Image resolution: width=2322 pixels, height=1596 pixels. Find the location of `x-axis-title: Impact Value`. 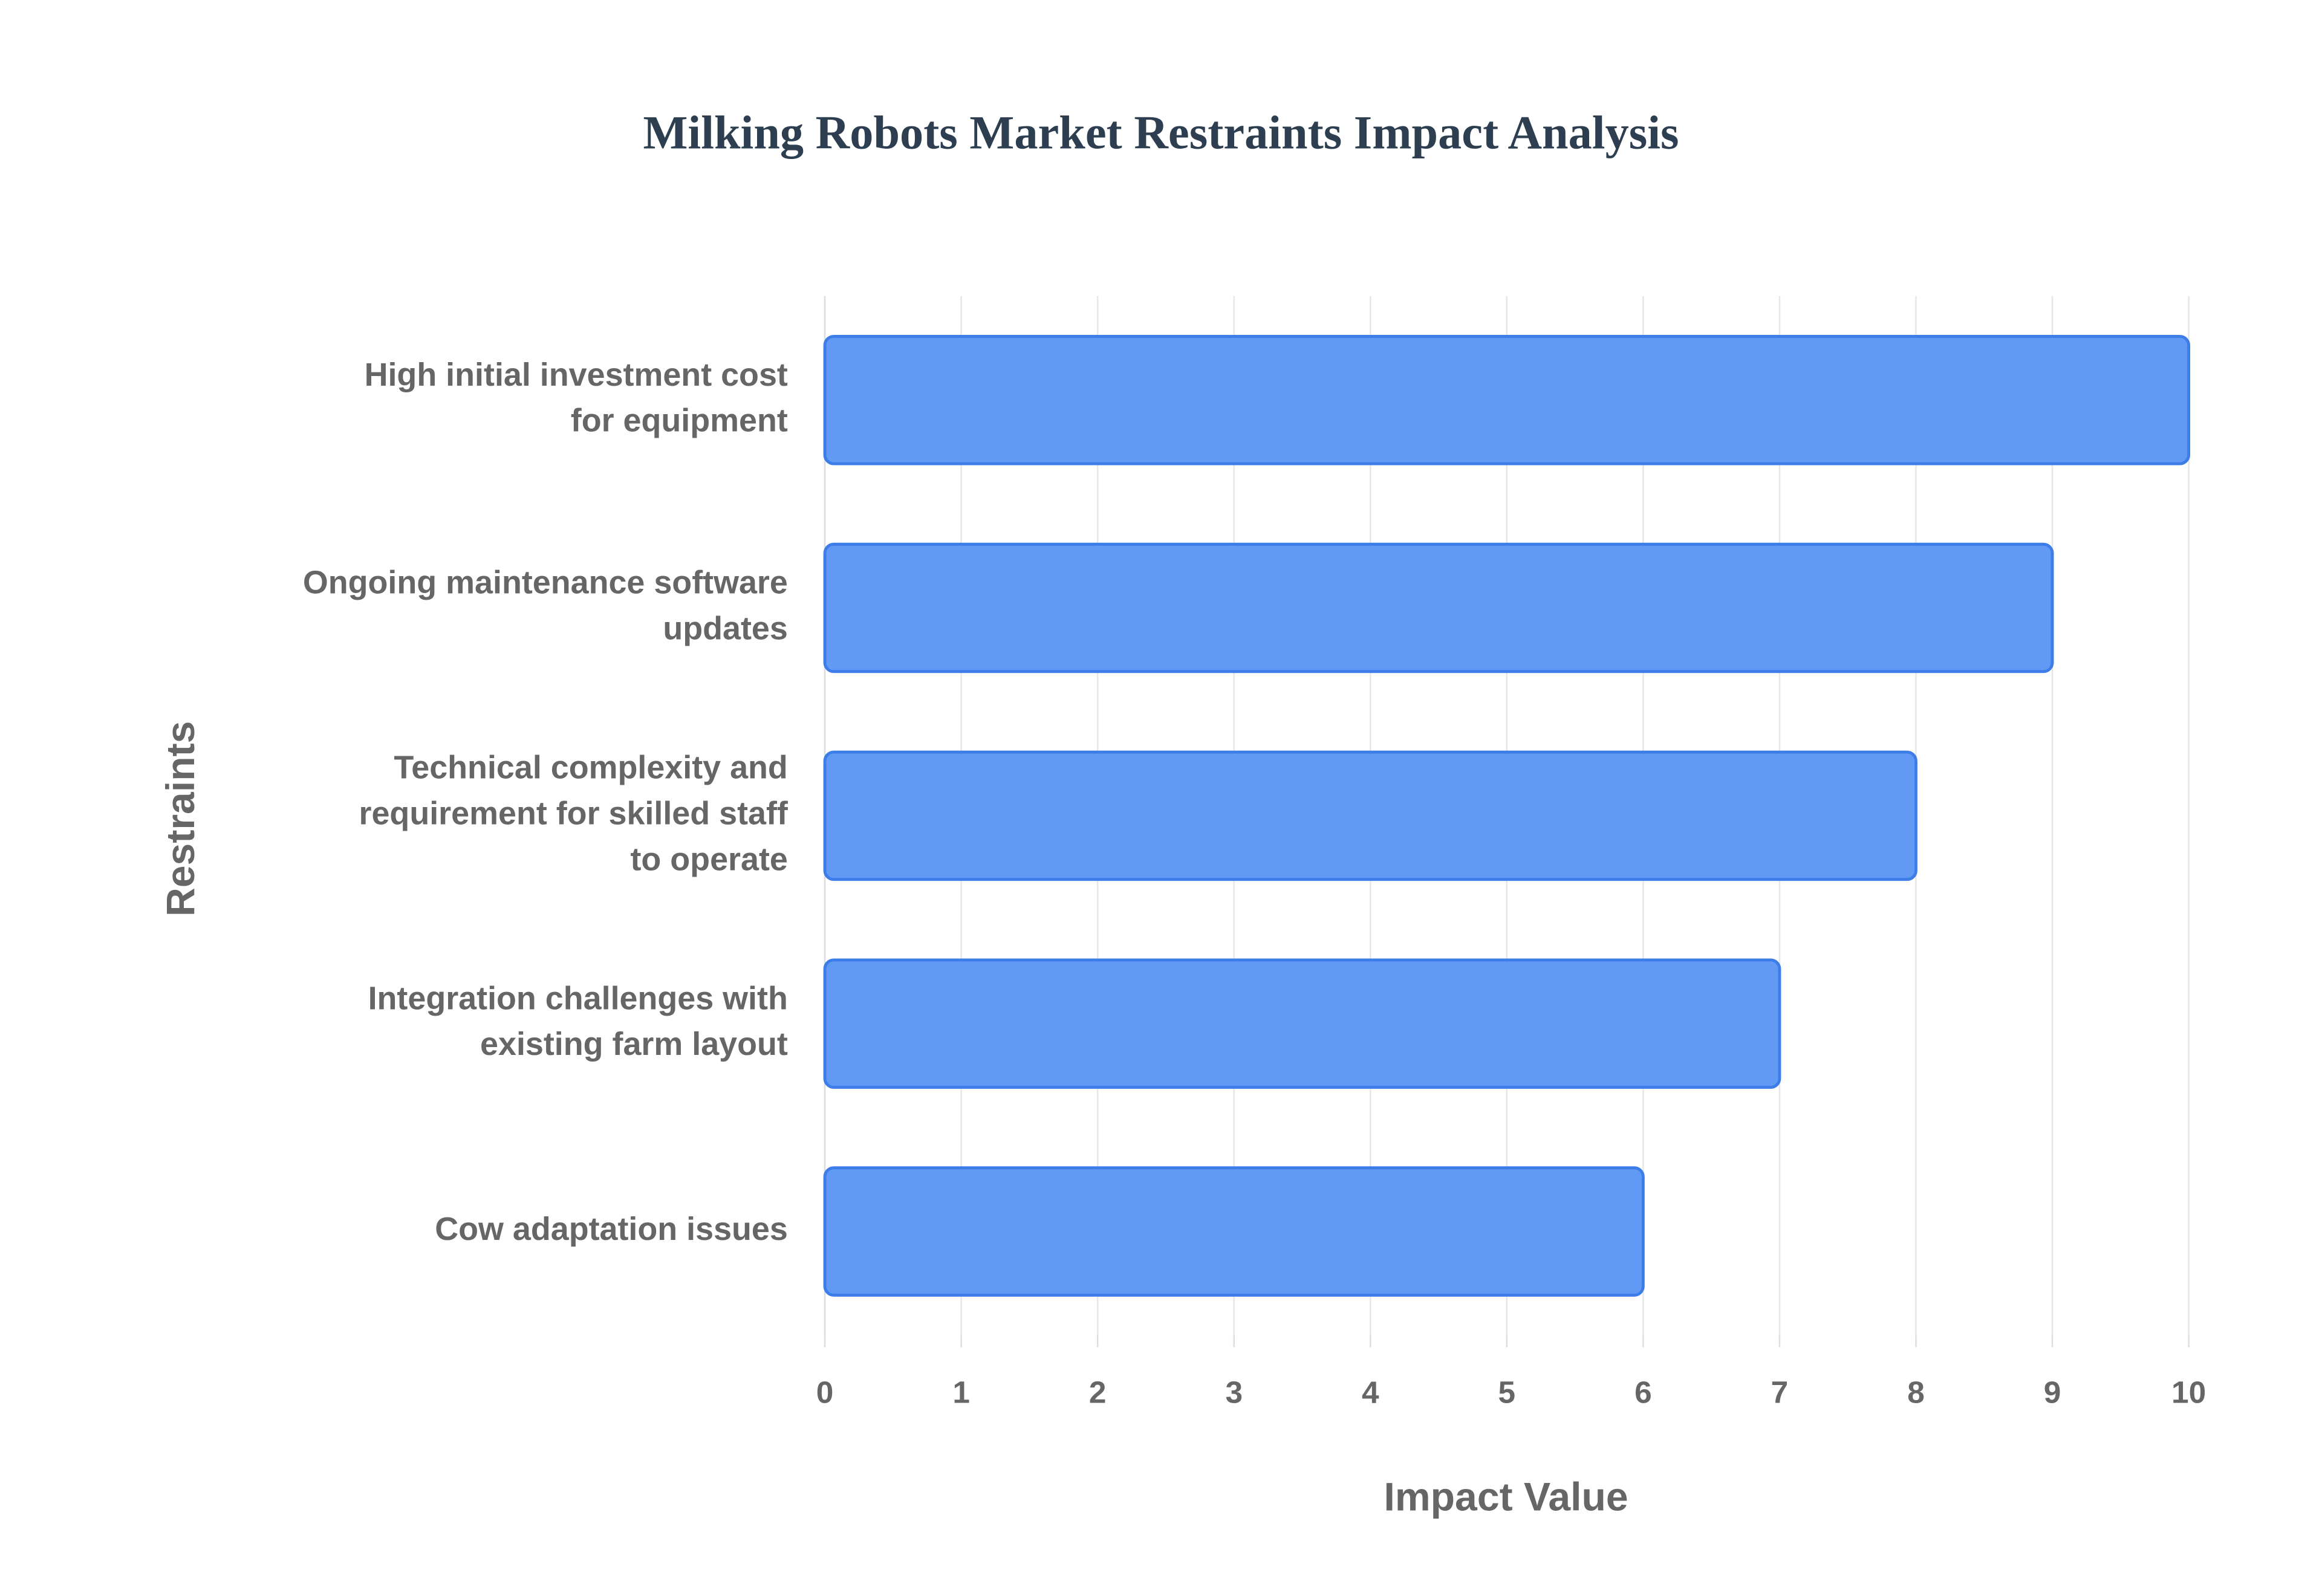

x-axis-title: Impact Value is located at coordinates (1506, 1496).